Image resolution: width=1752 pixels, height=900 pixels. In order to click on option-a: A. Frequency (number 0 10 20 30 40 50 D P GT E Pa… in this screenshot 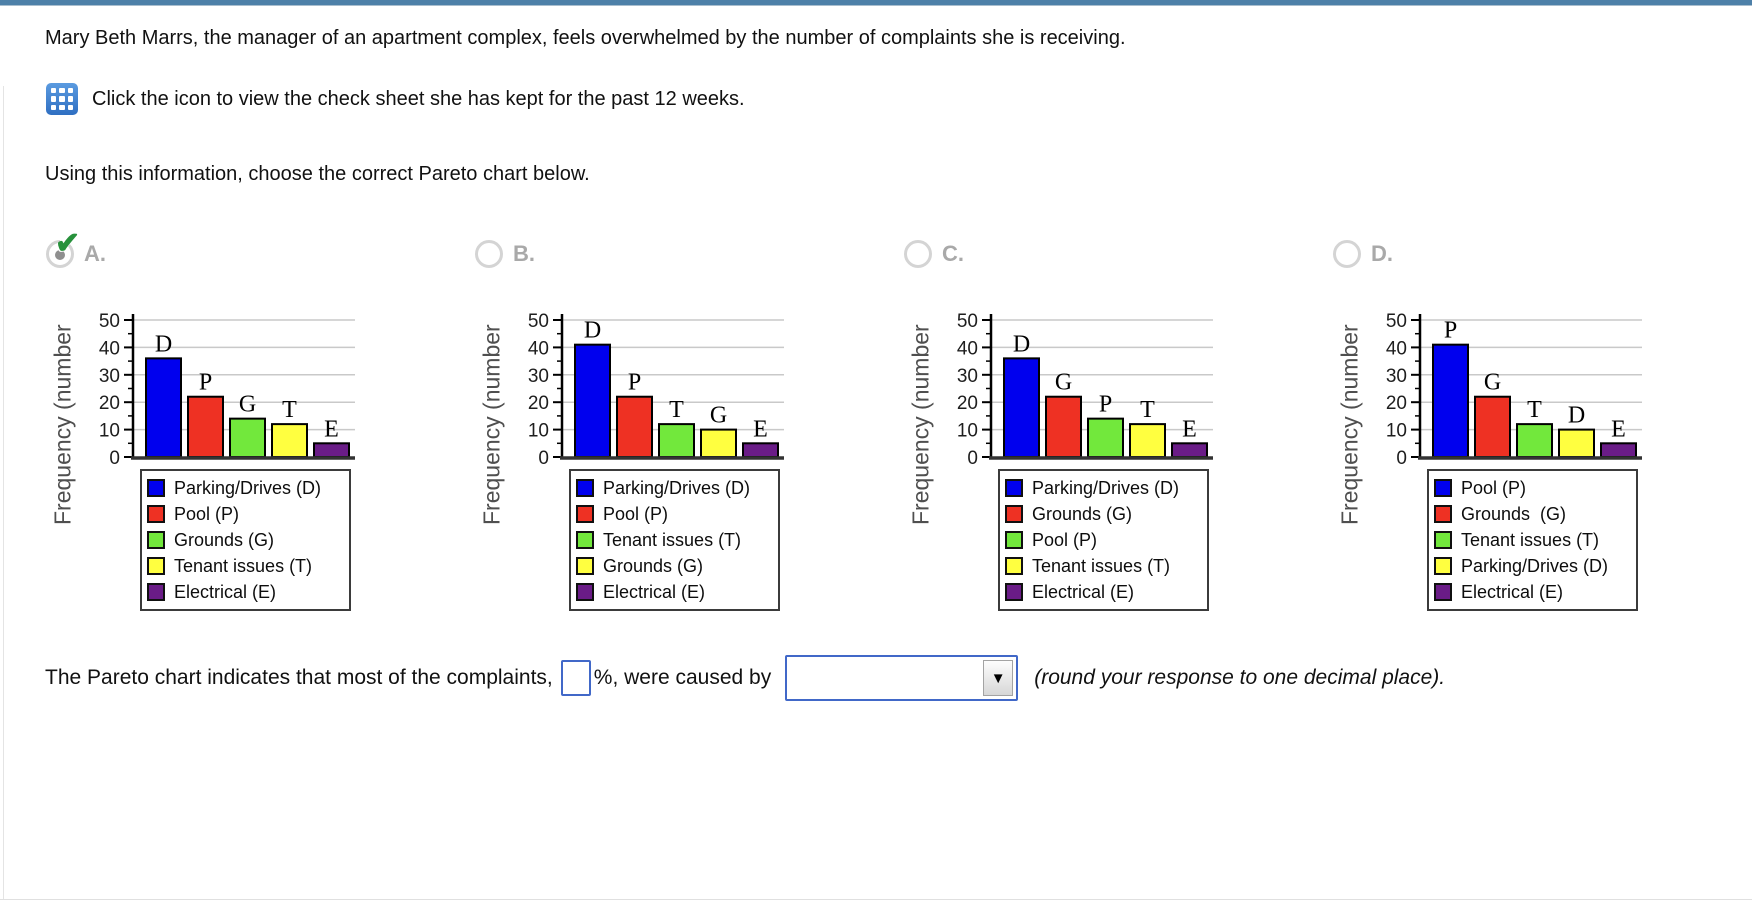, I will do `click(240, 440)`.